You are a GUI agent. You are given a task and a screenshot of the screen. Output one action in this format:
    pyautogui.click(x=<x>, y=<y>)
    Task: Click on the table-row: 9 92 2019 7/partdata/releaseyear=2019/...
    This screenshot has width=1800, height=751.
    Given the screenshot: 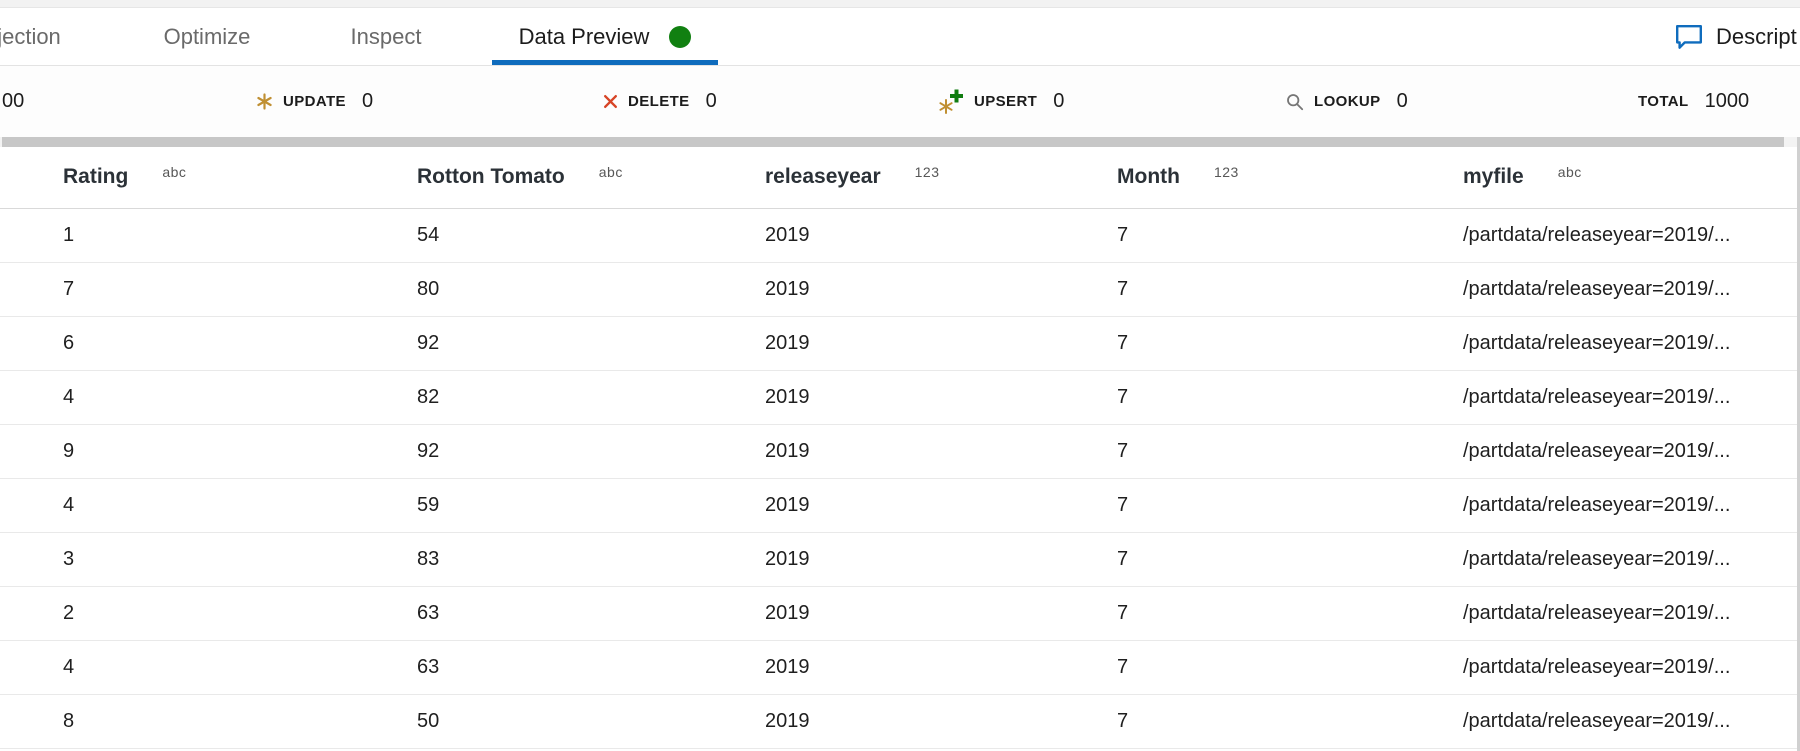 What is the action you would take?
    pyautogui.click(x=898, y=451)
    